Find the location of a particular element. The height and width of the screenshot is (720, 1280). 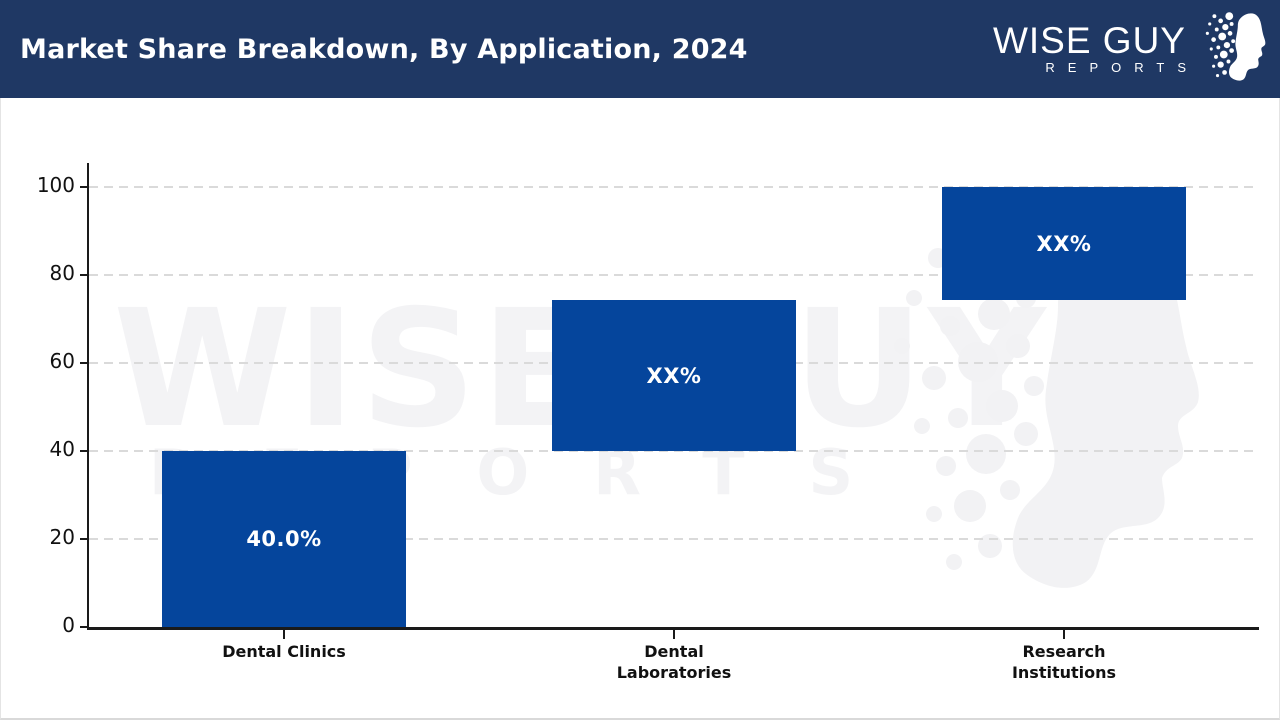

bar-value-label-dental-clinics: 40.0% is located at coordinates (284, 539).